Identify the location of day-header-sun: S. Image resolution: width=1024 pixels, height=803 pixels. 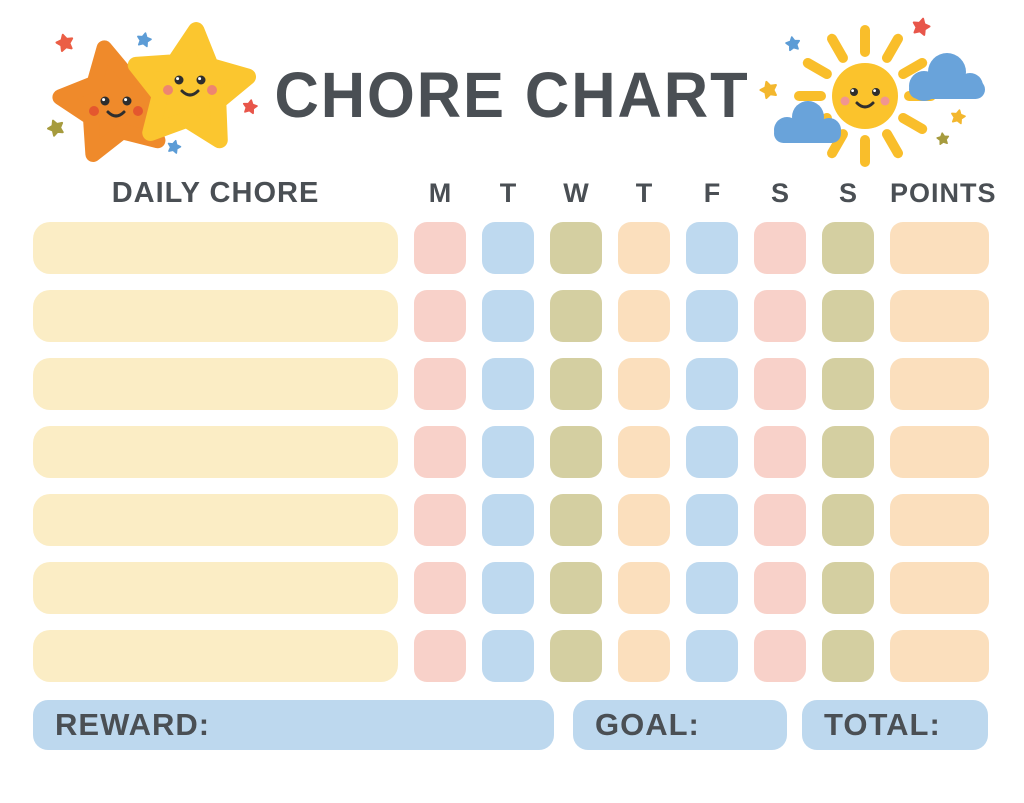
(847, 192).